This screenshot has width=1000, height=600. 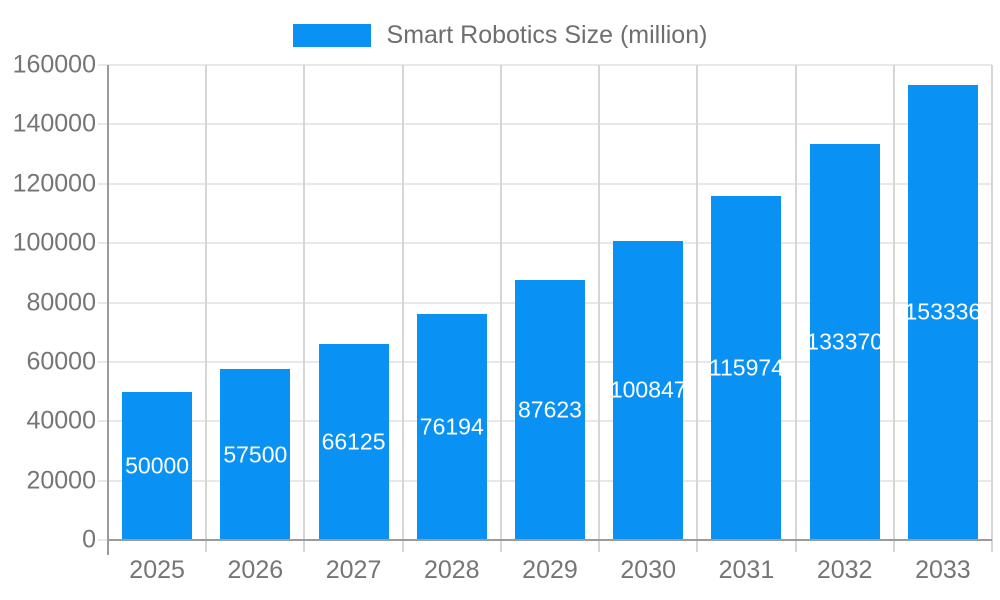 What do you see at coordinates (61, 361) in the screenshot?
I see `y-axis-tick-label: 60000` at bounding box center [61, 361].